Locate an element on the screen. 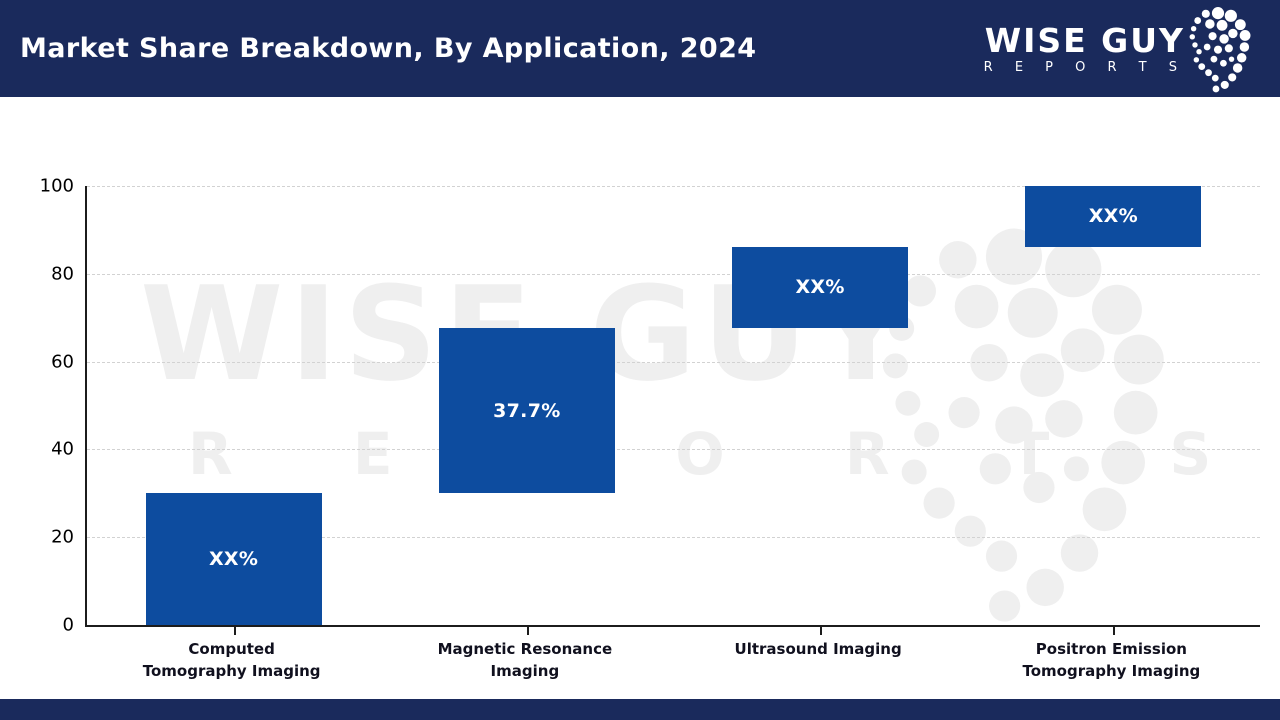 Image resolution: width=1280 pixels, height=720 pixels. bar-1: 37.7% is located at coordinates (526, 410).